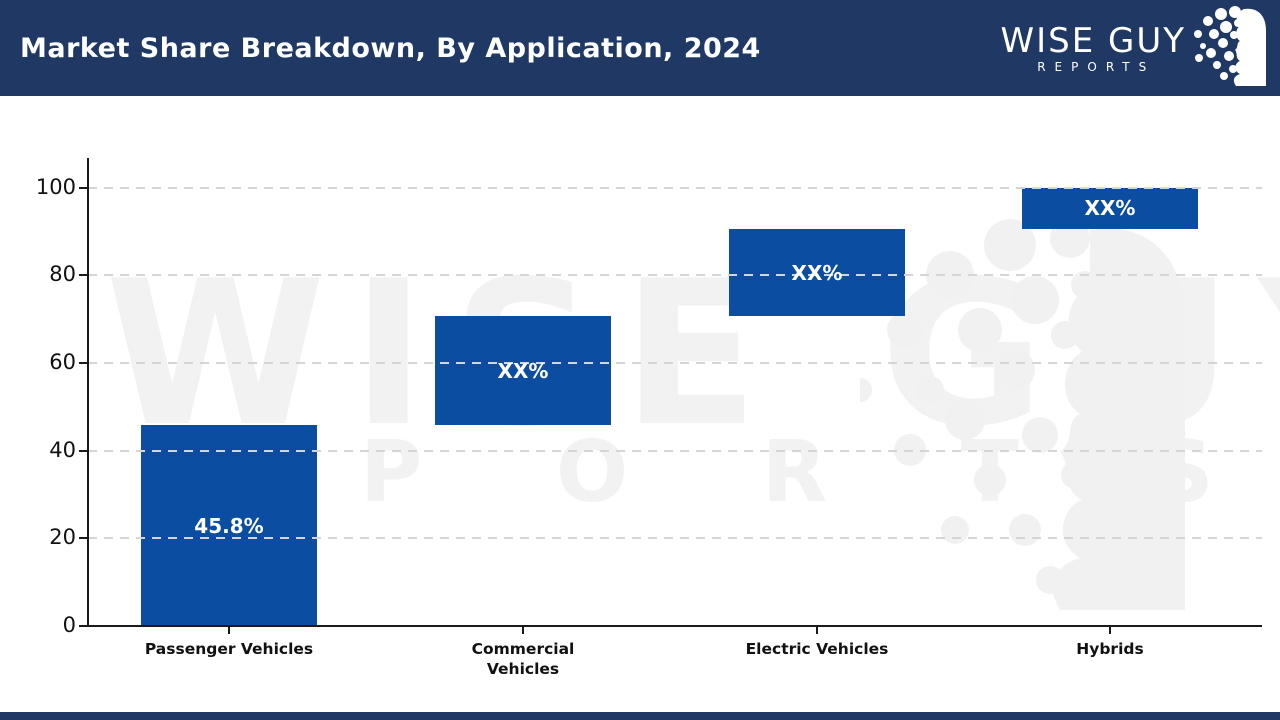  I want to click on brand-logo: WISE GUY REPORTS, so click(1133, 48).